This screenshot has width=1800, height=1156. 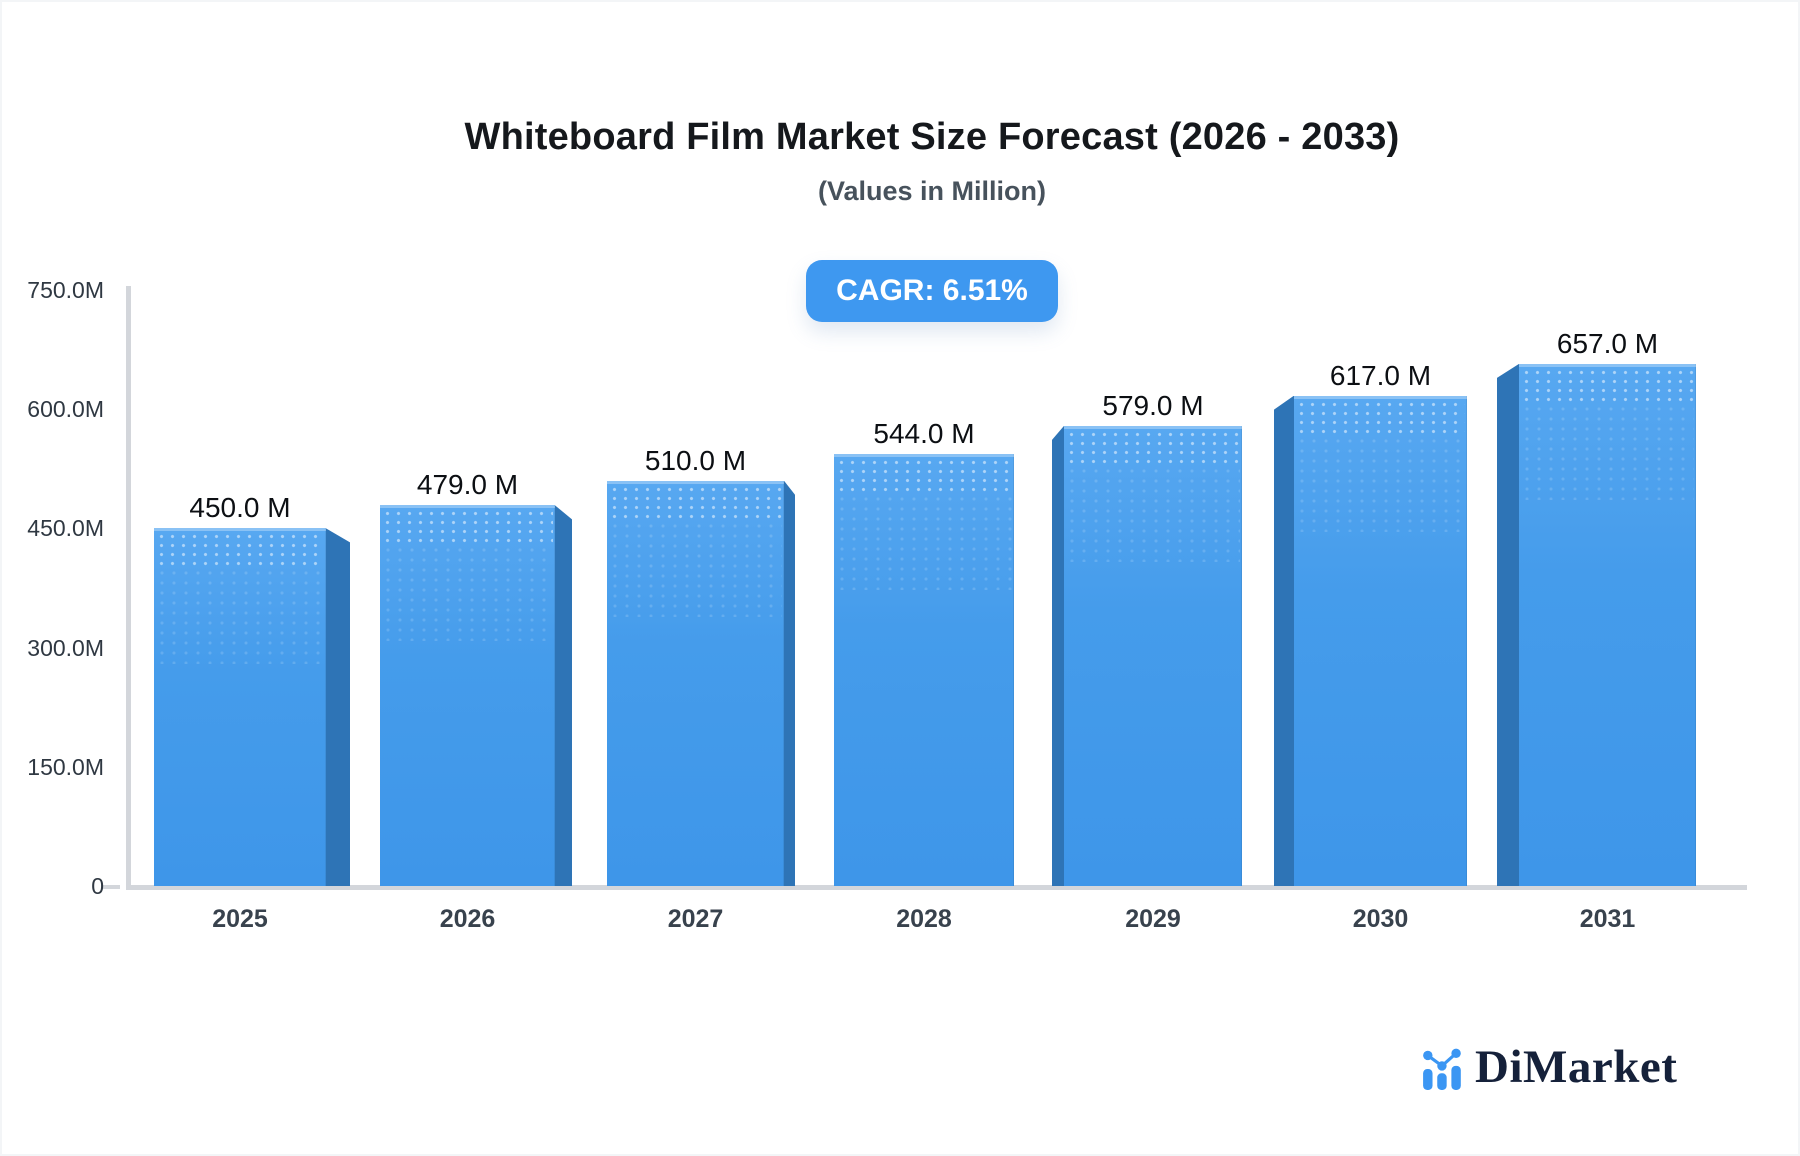 What do you see at coordinates (1607, 624) in the screenshot?
I see `bar-2031` at bounding box center [1607, 624].